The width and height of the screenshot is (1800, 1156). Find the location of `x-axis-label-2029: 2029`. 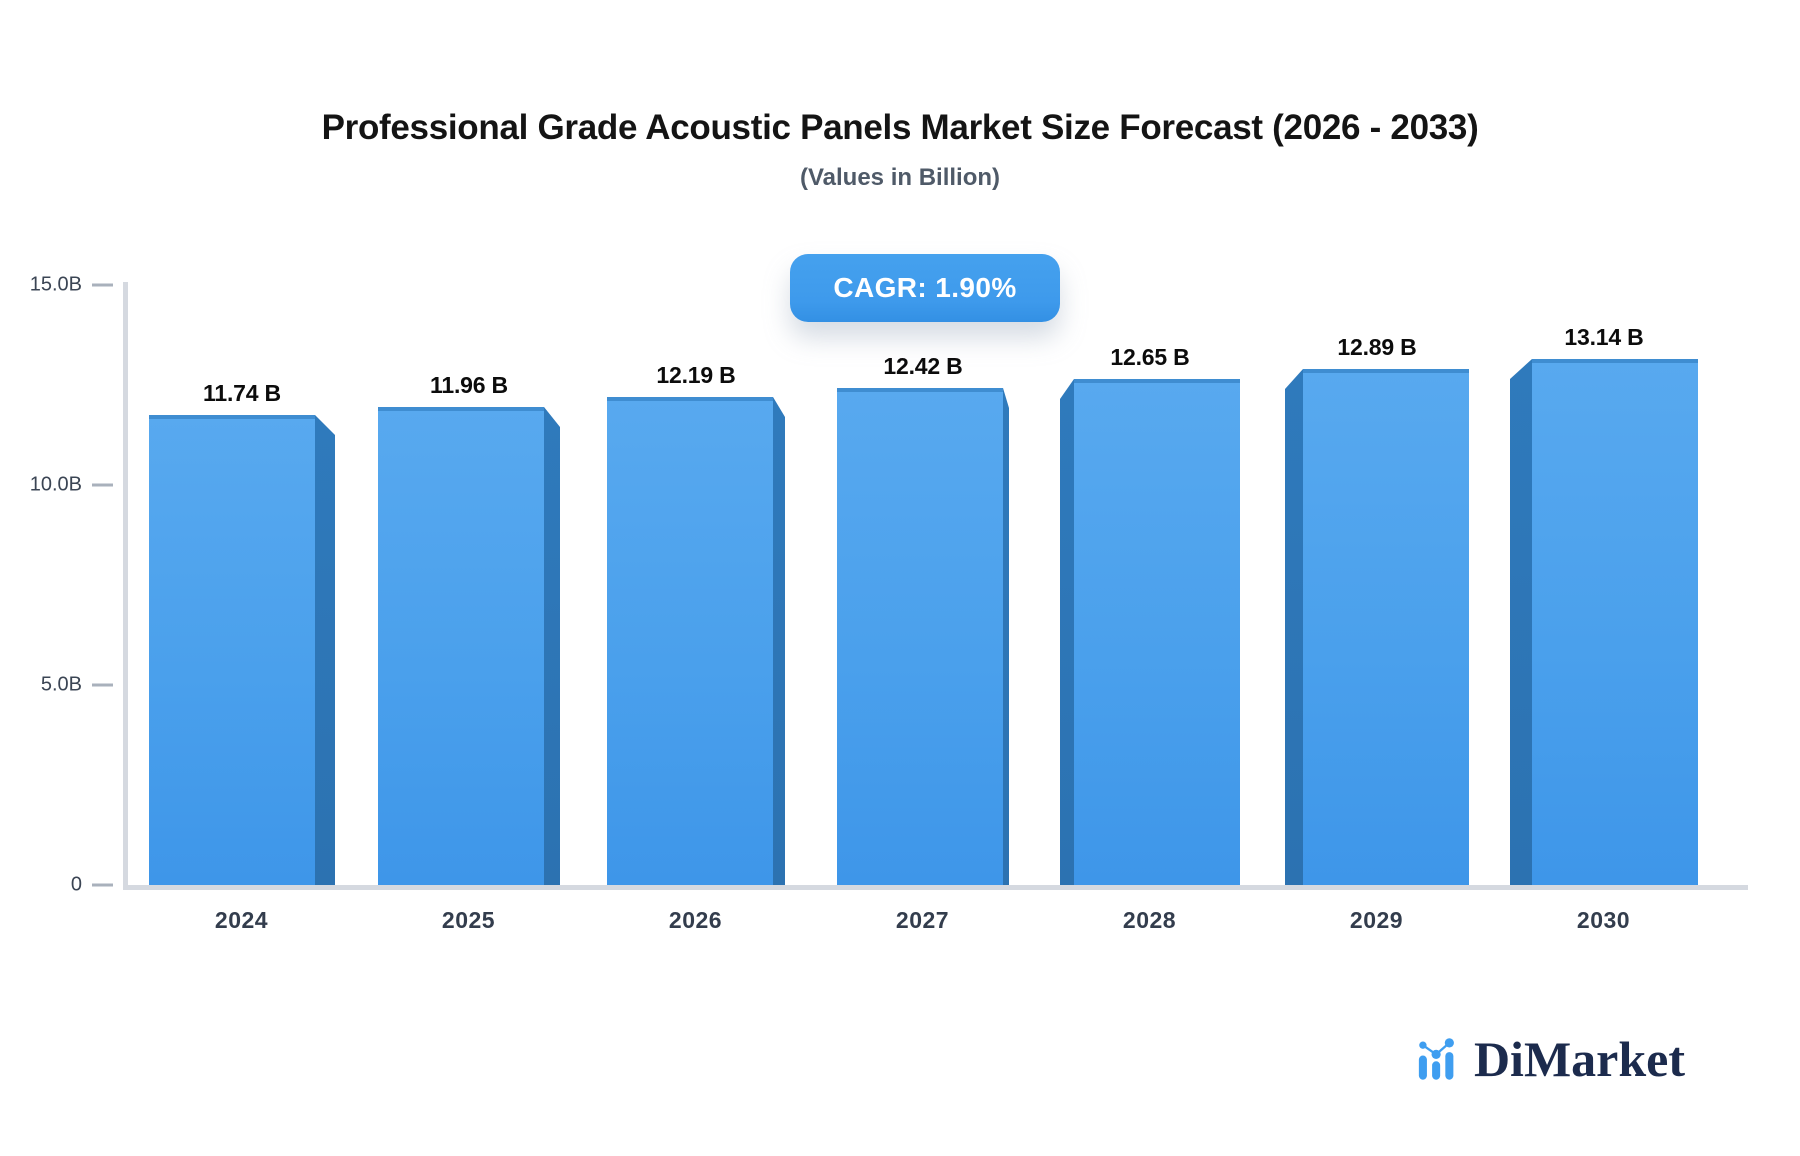

x-axis-label-2029: 2029 is located at coordinates (1376, 920).